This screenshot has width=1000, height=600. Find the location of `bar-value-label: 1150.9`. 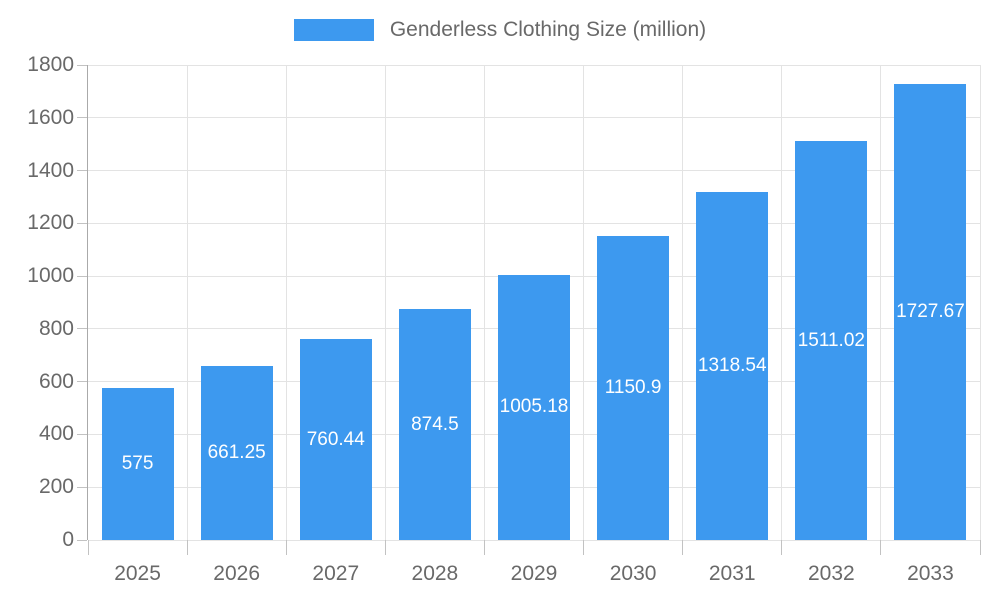

bar-value-label: 1150.9 is located at coordinates (633, 388).